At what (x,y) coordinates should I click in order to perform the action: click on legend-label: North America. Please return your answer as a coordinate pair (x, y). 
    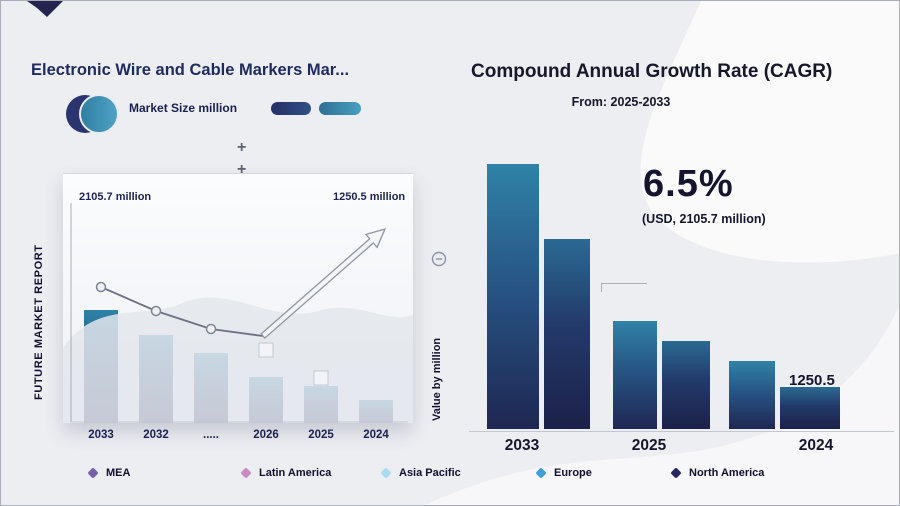
    Looking at the image, I should click on (727, 473).